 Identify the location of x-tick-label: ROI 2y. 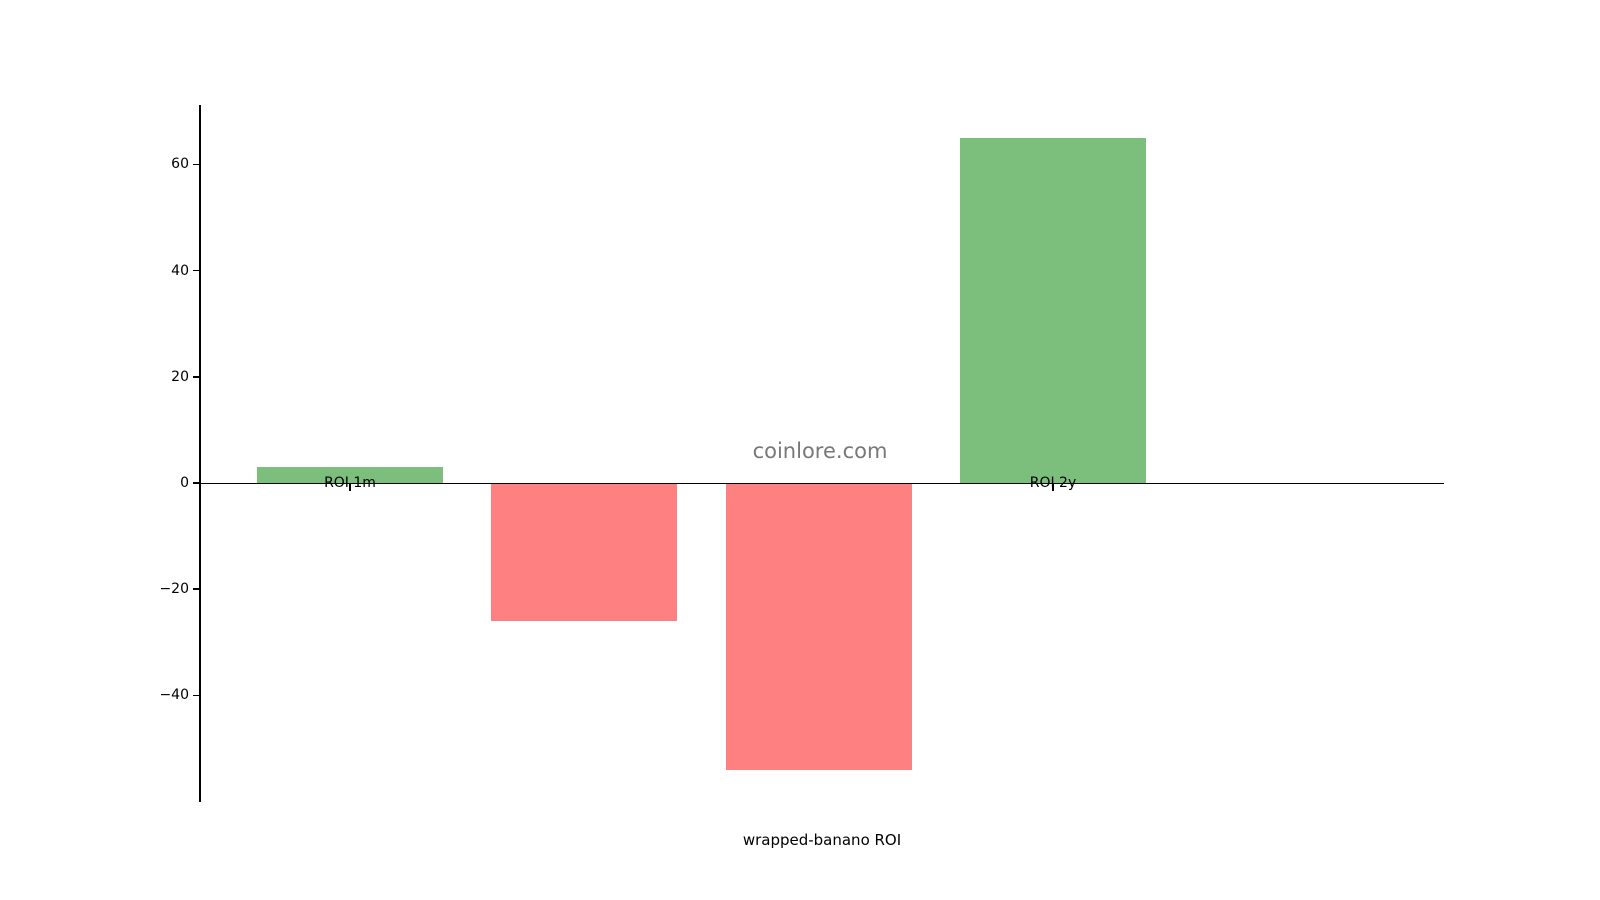
(1053, 483).